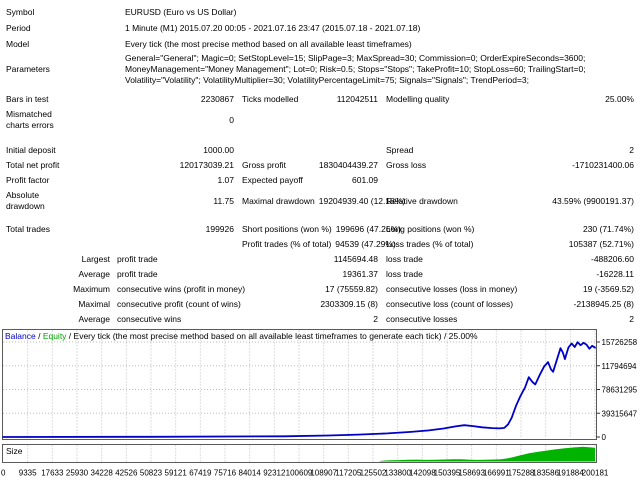  Describe the element at coordinates (422, 473) in the screenshot. I see `x-axis-label: 142098` at that location.